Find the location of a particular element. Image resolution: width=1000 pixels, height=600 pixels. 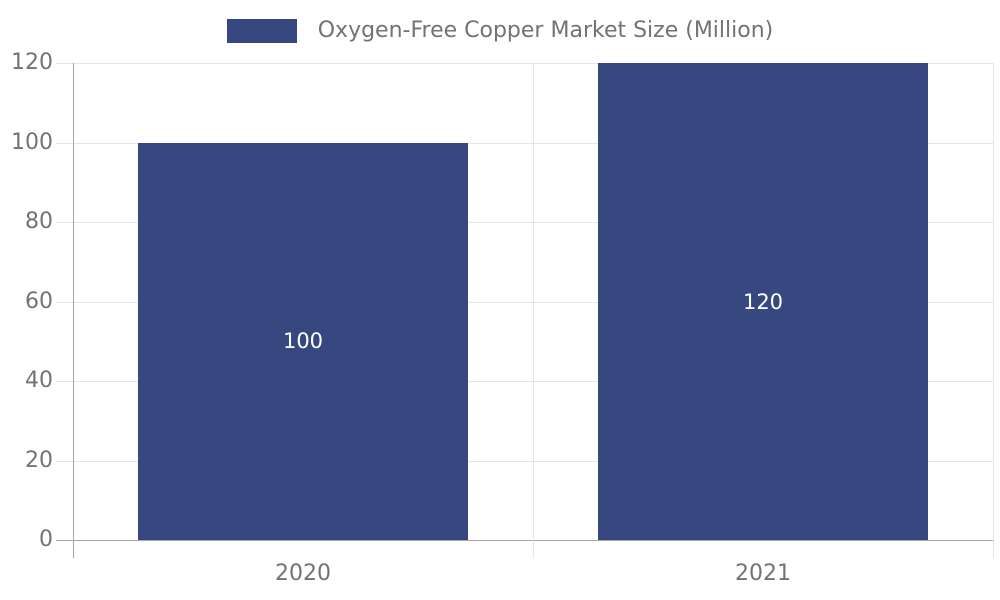

legend-label: Oxygen-Free Copper Market Size (Million) is located at coordinates (545, 30).